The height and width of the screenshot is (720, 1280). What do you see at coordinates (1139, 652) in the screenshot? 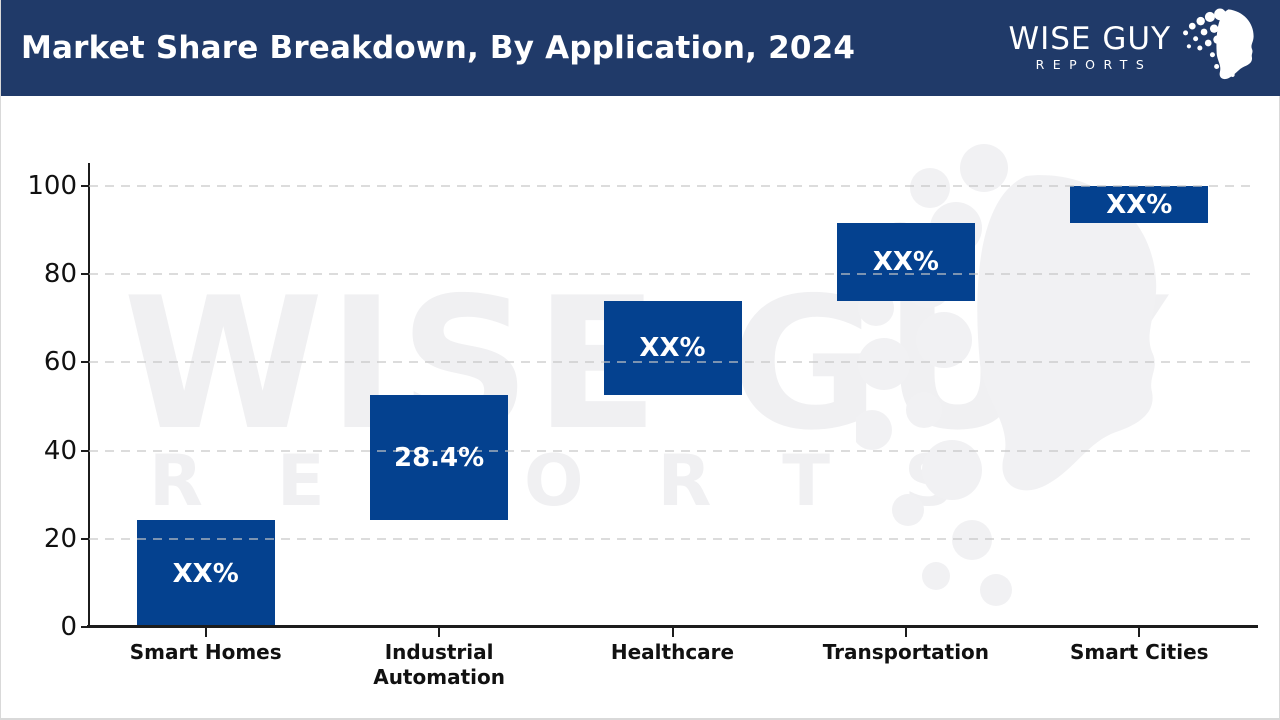
I see `xtick-label-smart-cities: Smart Cities` at bounding box center [1139, 652].